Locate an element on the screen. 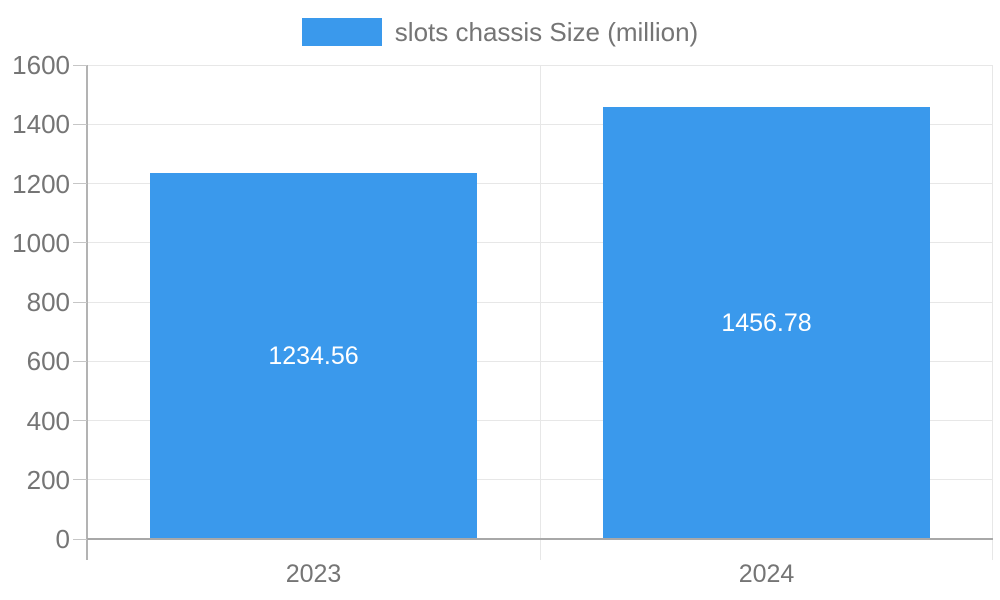 This screenshot has height=600, width=1000. y-axis-tick-label: 1200 is located at coordinates (41, 183).